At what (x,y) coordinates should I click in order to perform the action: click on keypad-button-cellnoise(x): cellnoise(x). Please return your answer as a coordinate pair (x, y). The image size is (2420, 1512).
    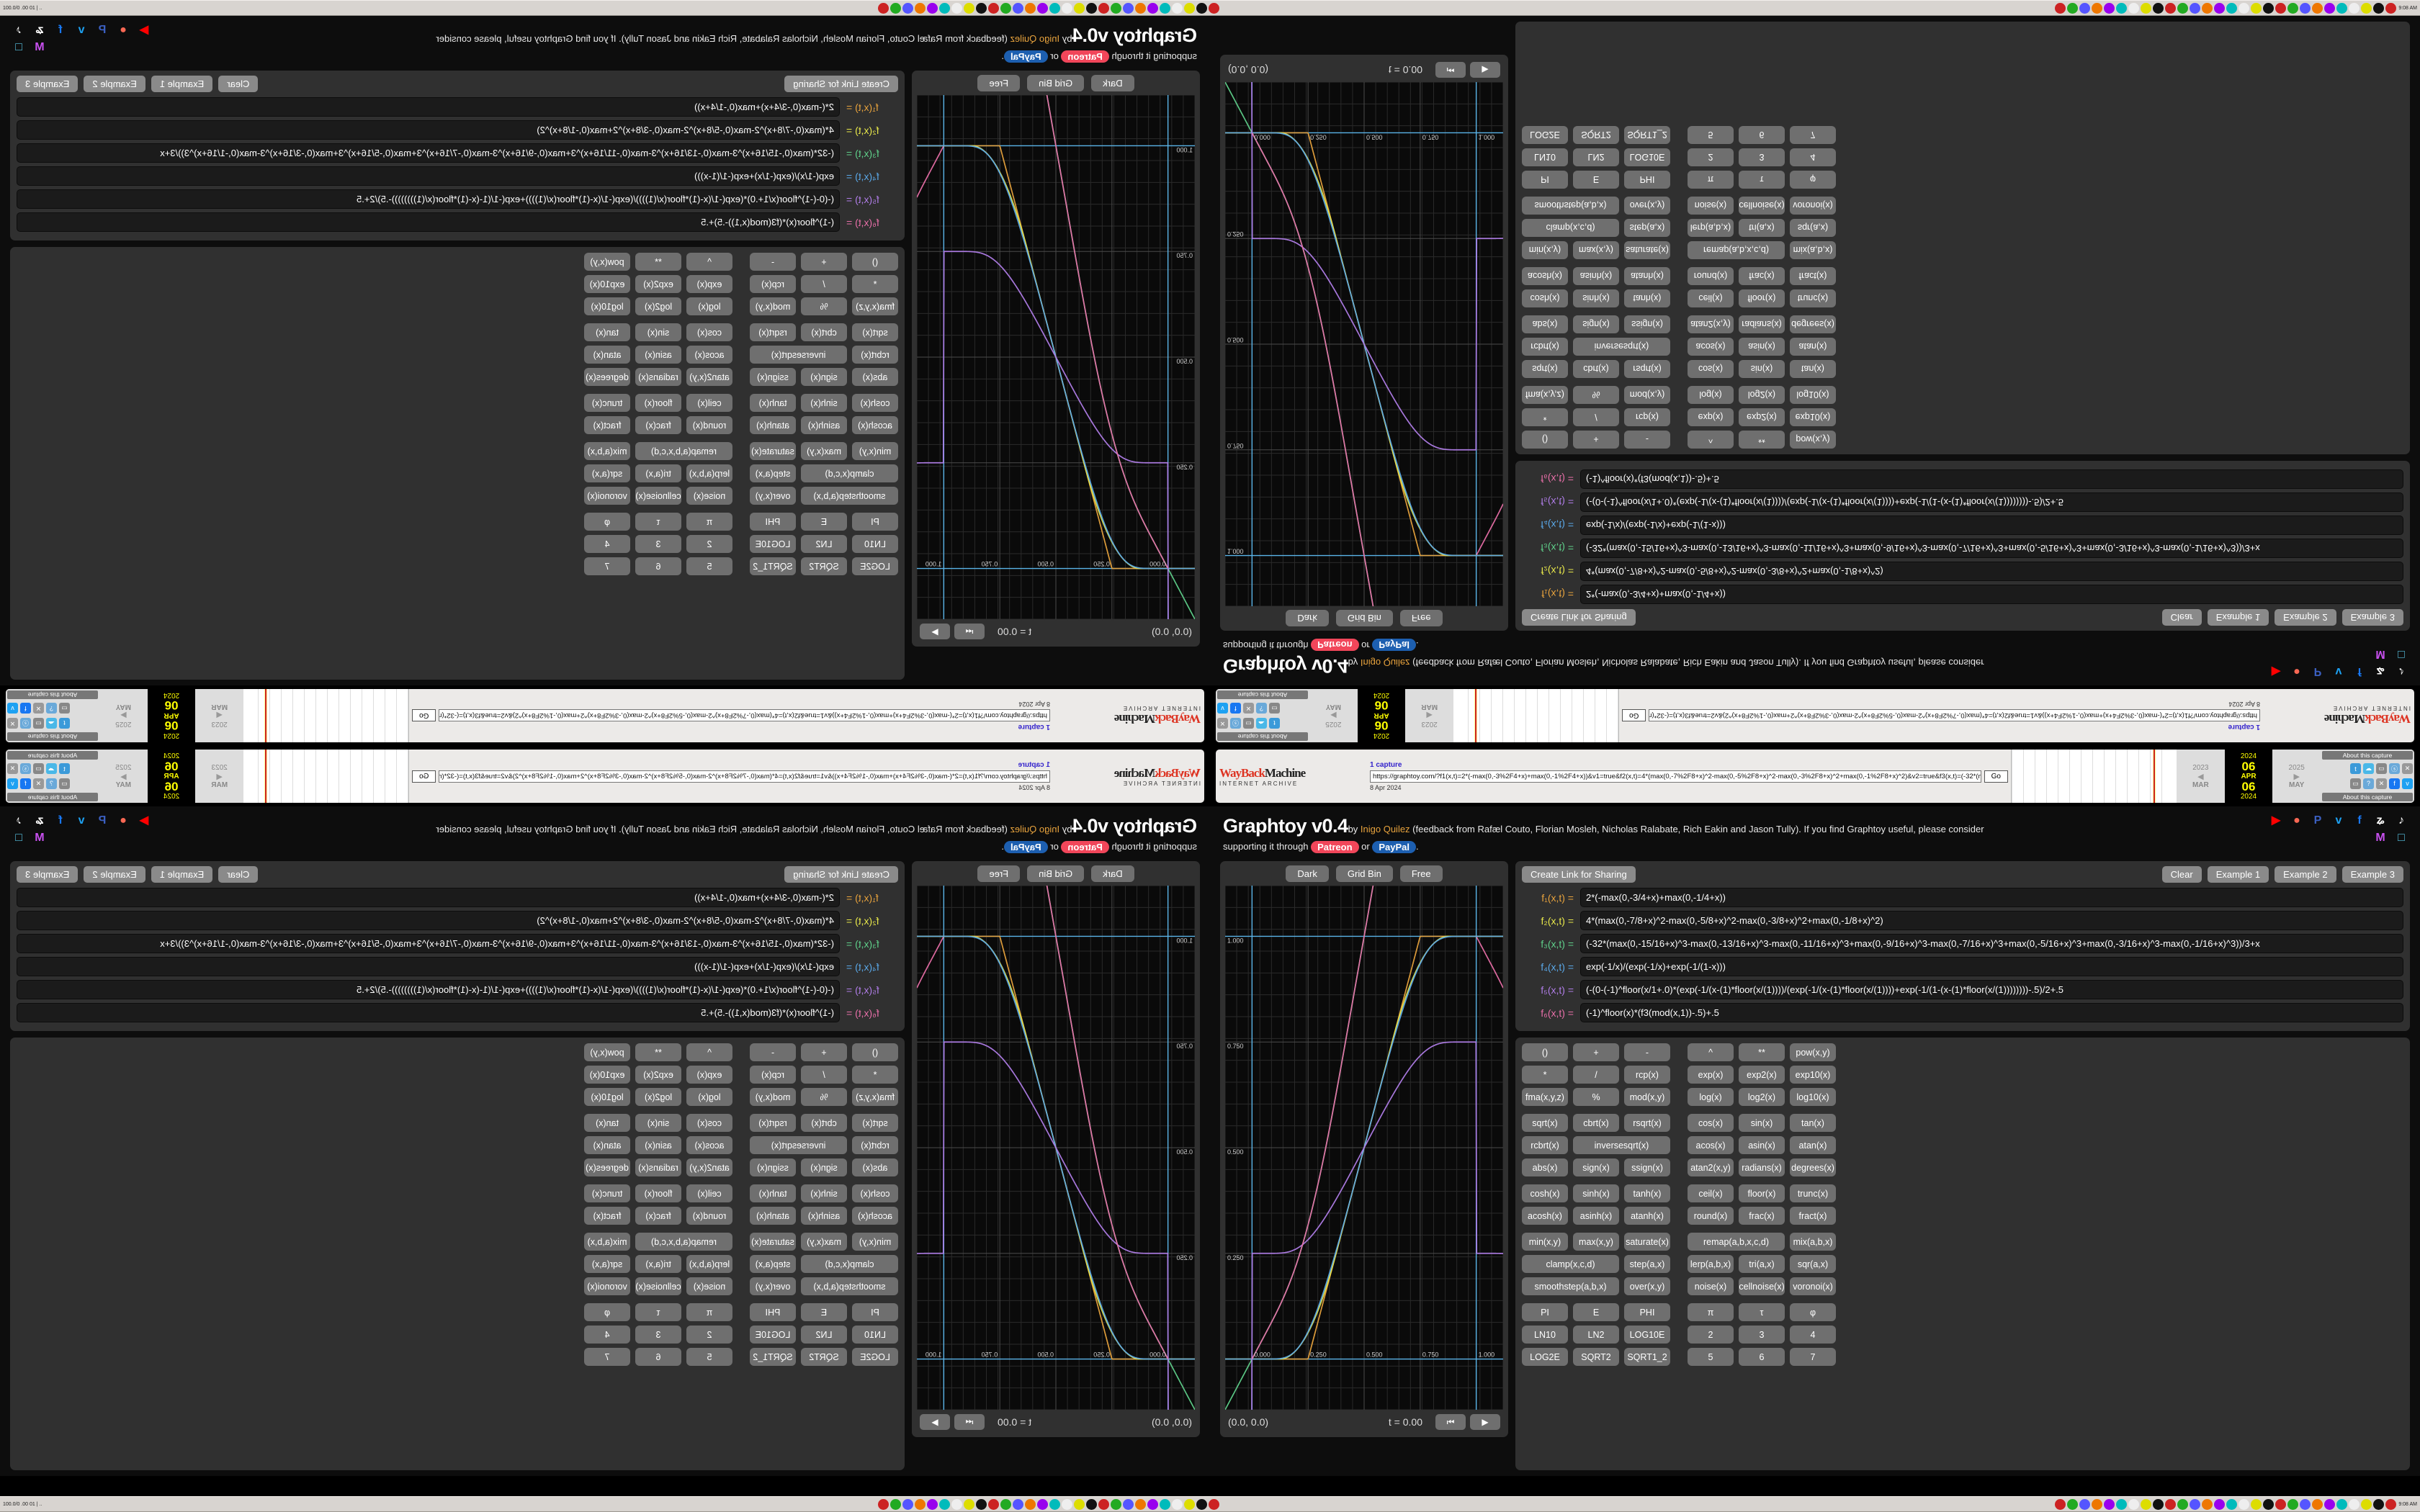
    Looking at the image, I should click on (658, 1286).